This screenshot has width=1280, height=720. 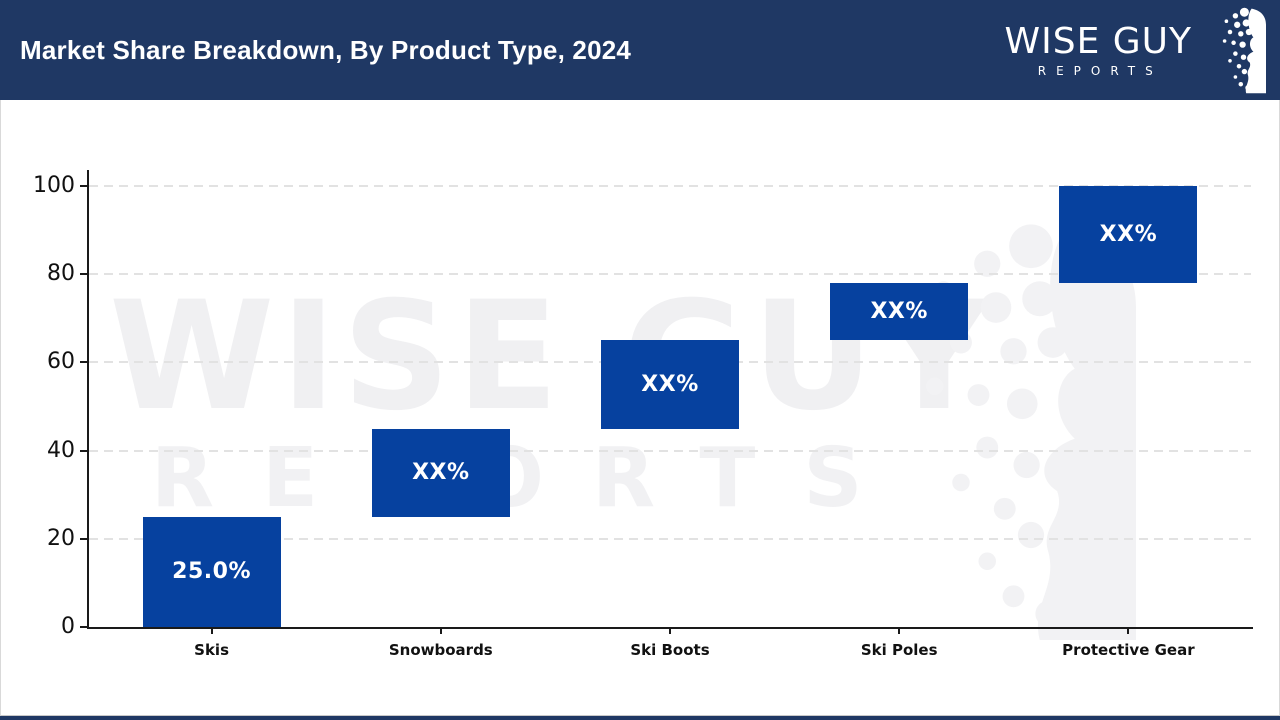 I want to click on bar-ski-boots: XX%, so click(x=670, y=384).